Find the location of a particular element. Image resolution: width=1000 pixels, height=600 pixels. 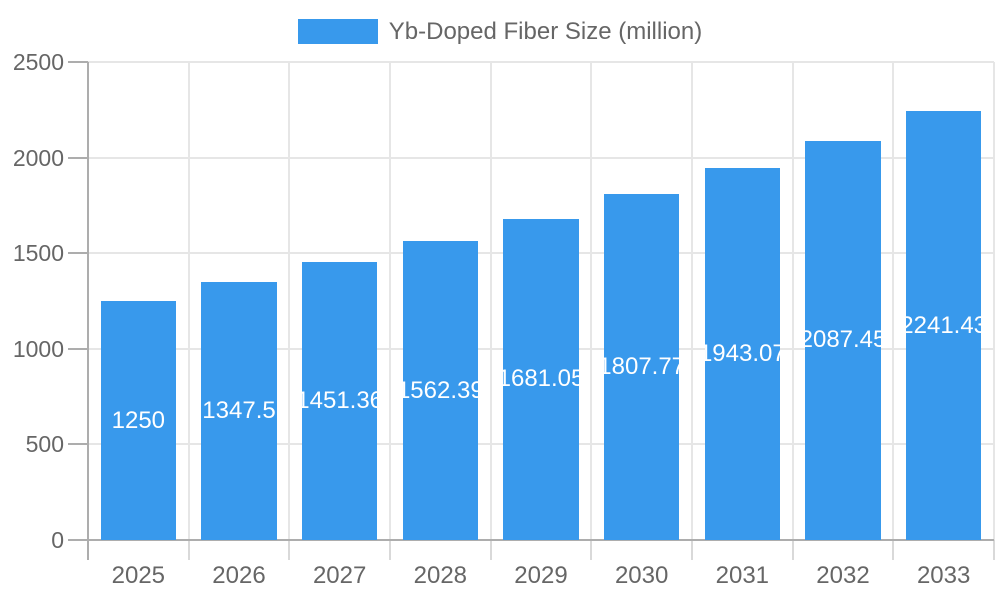

y-tick-label: 500 is located at coordinates (44, 444).